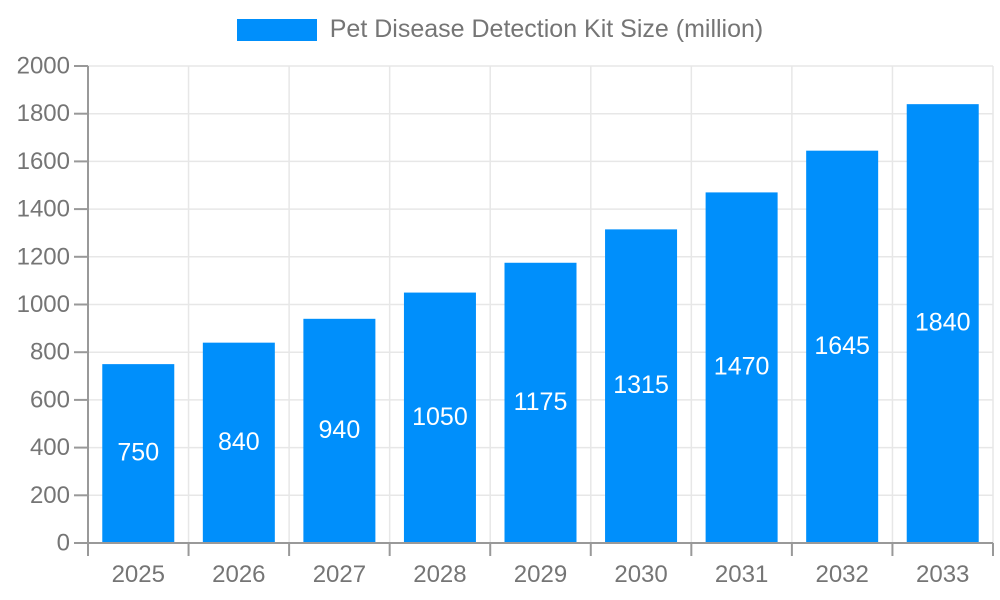 The width and height of the screenshot is (1000, 600). I want to click on legend-item: Pet Disease Detection Kit Size (million), so click(500, 29).